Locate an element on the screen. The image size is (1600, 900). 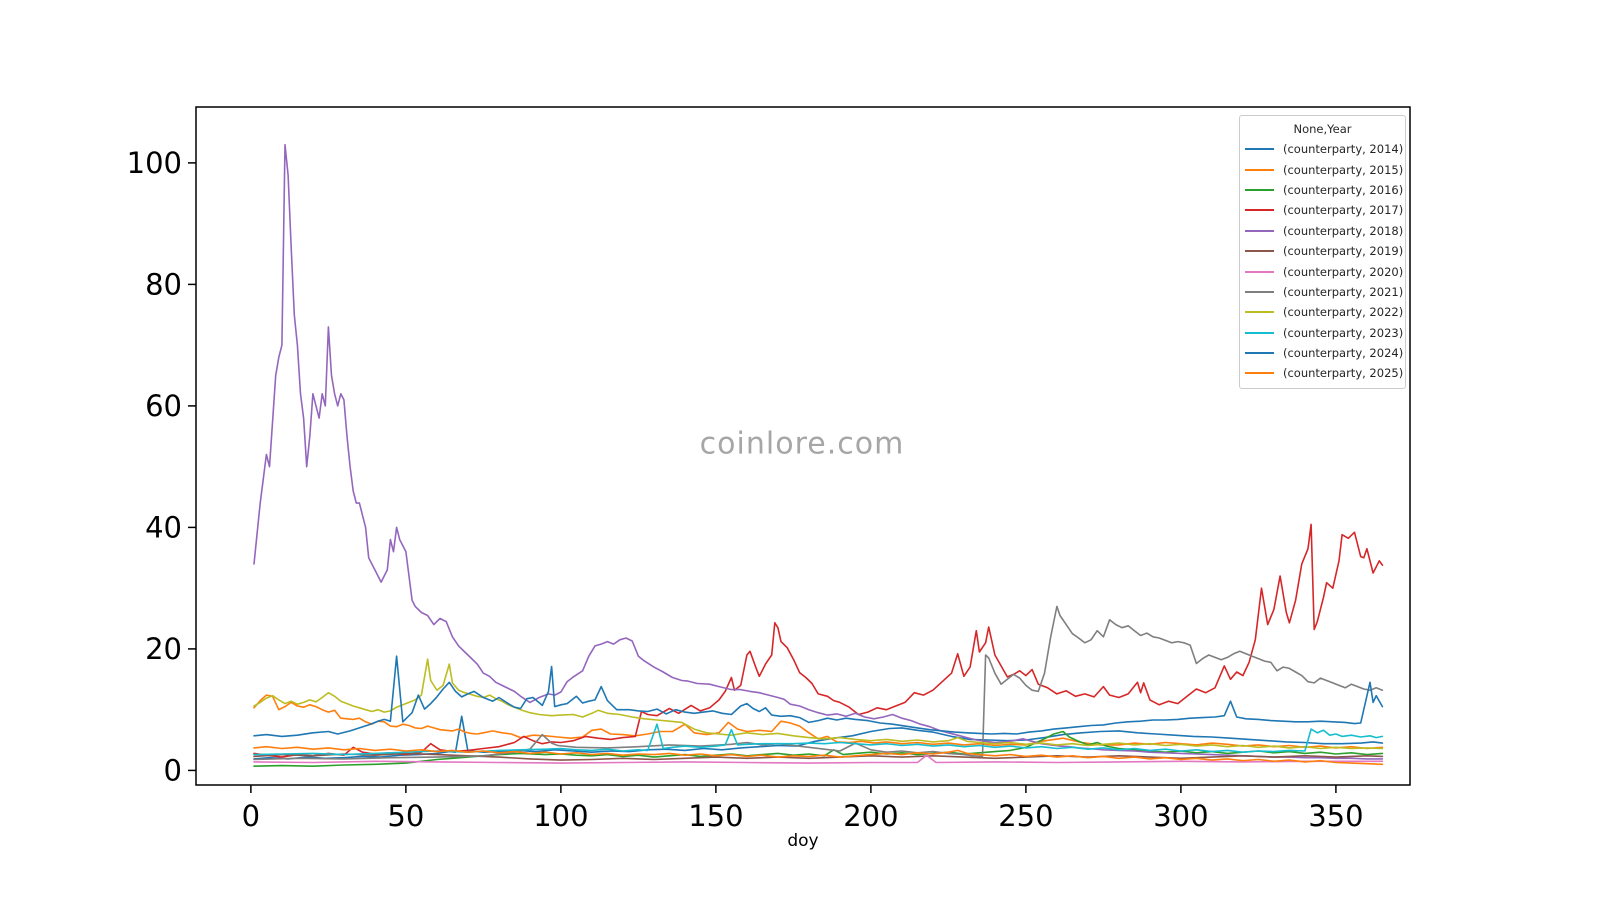
legend-entry: (counterparty, 2019) is located at coordinates (1322, 251).